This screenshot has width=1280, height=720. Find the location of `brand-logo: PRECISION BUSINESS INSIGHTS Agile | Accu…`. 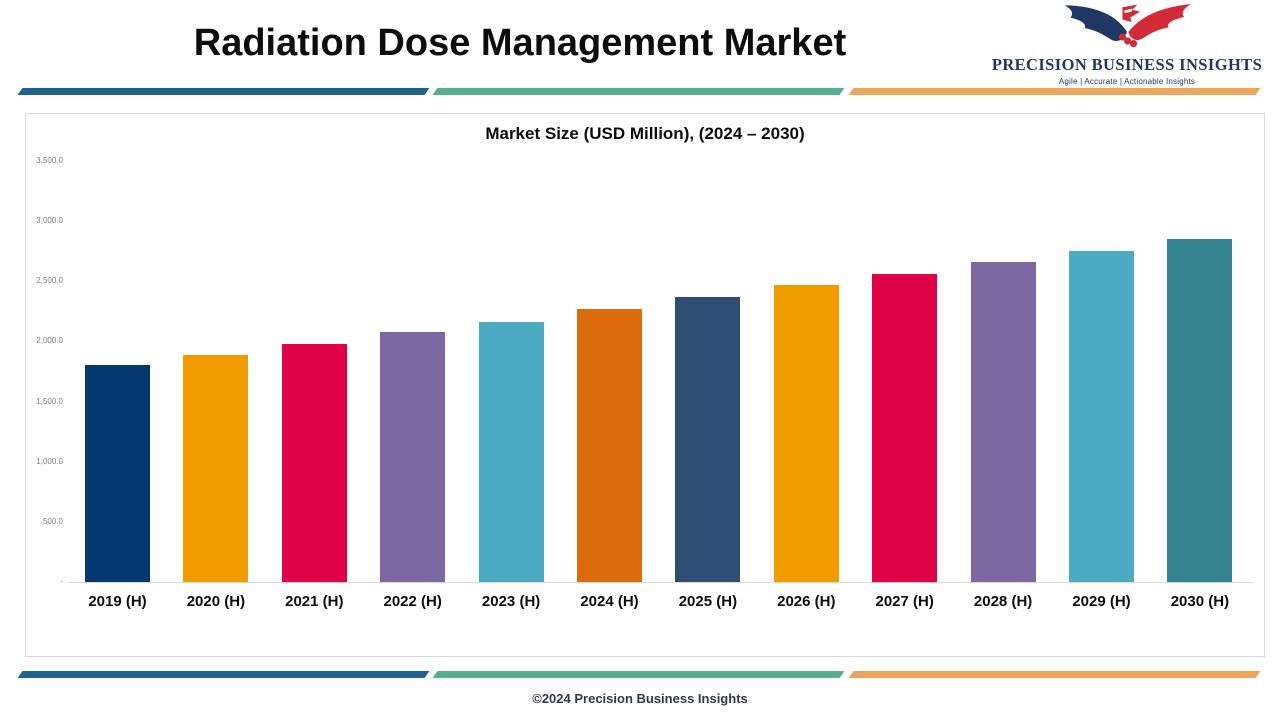

brand-logo: PRECISION BUSINESS INSIGHTS Agile | Accu… is located at coordinates (1127, 44).